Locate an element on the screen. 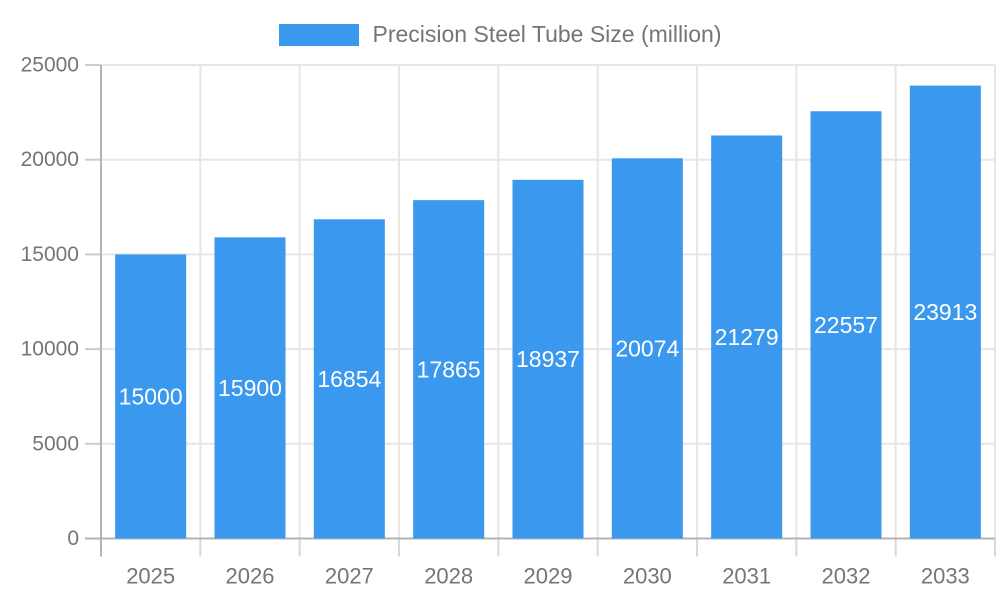  y-tick-label: 10000 is located at coordinates (50, 349).